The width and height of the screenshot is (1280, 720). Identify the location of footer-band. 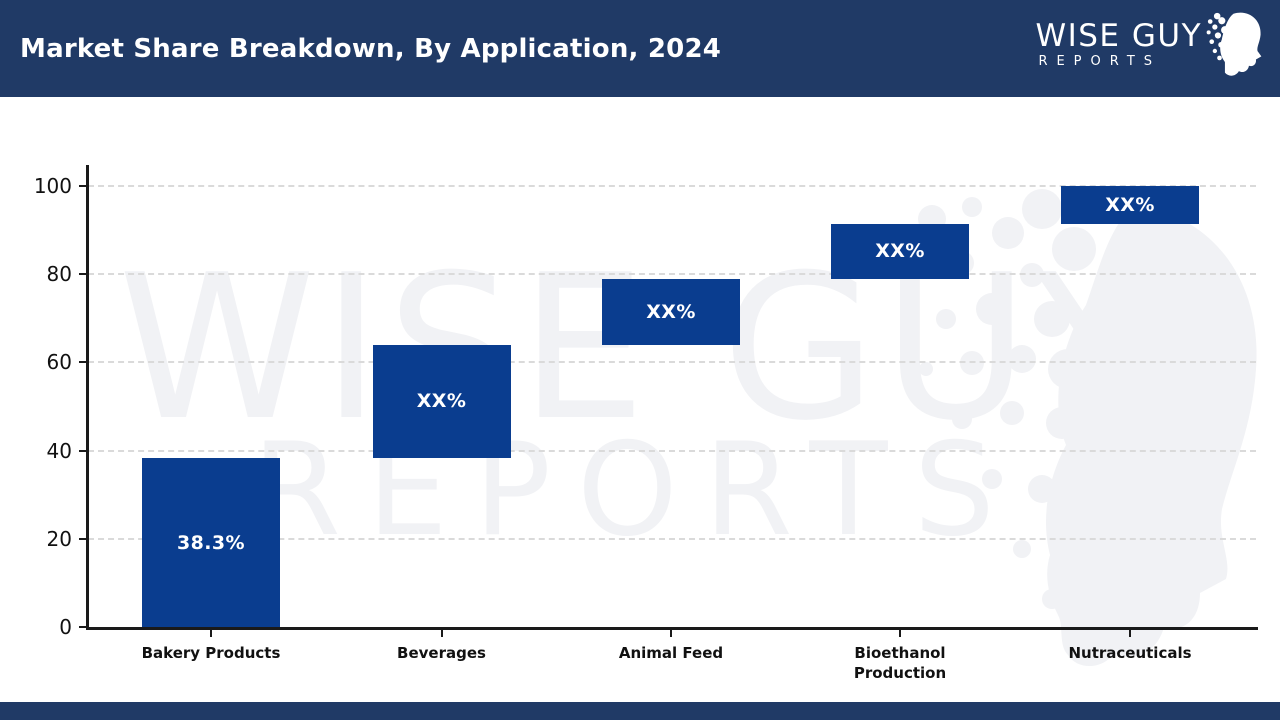
(640, 711).